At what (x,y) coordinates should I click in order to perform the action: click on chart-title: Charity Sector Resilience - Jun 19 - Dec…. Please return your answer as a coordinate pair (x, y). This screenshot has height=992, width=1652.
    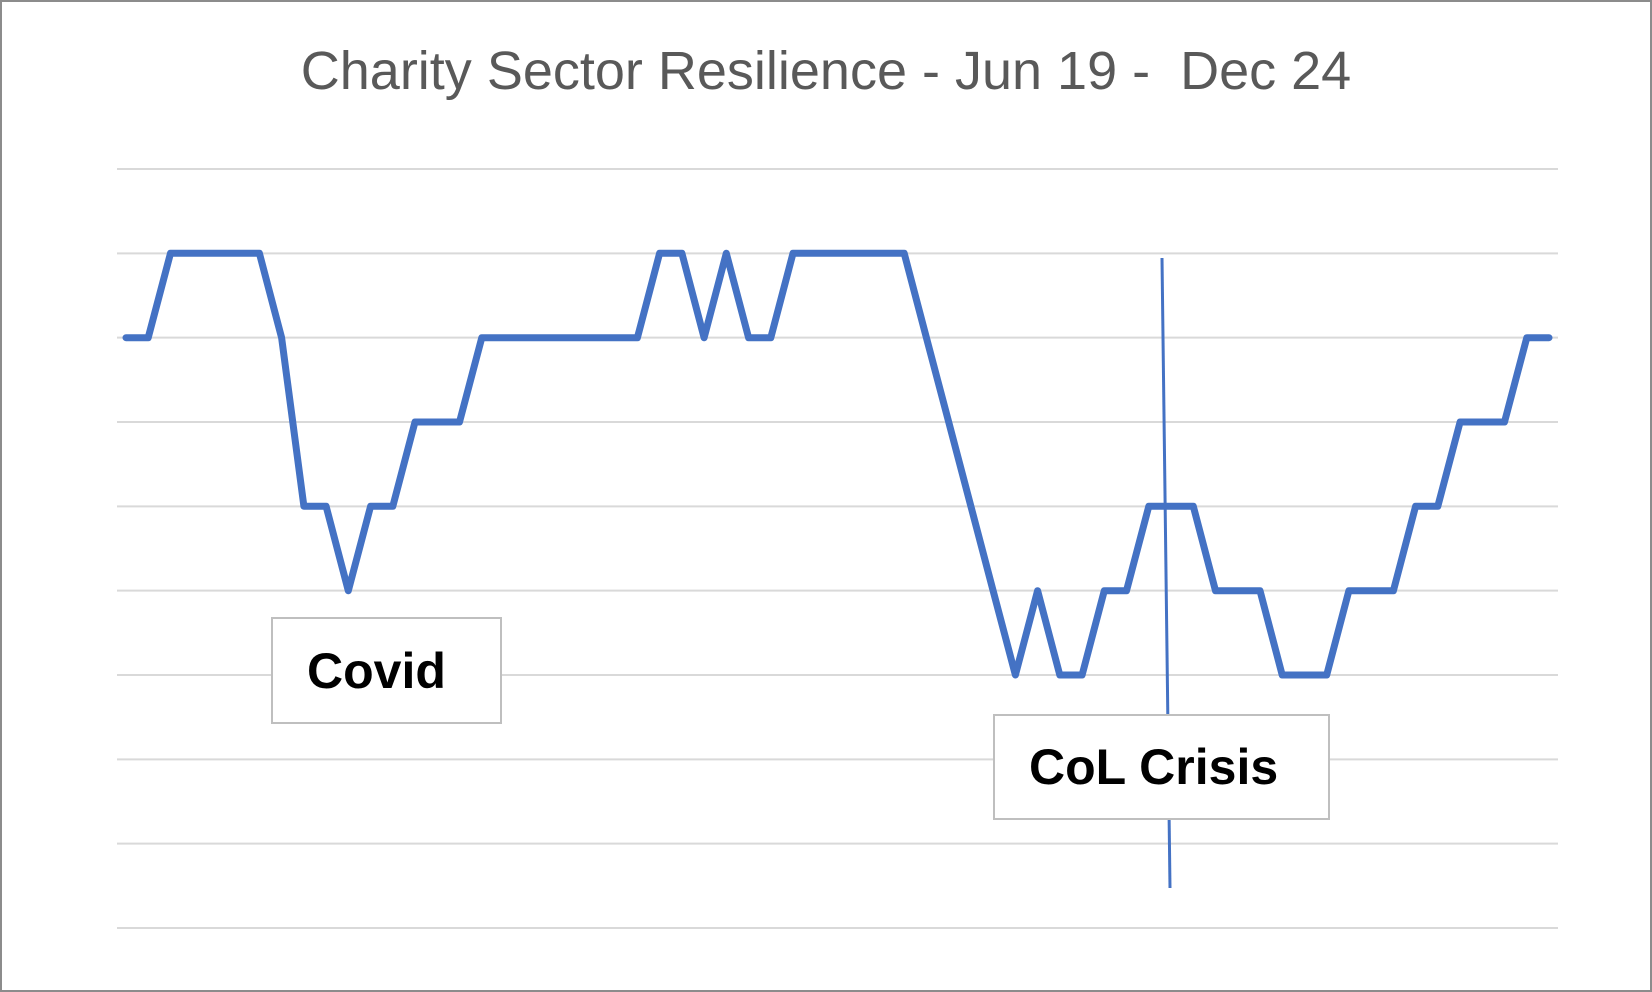
    Looking at the image, I should click on (826, 71).